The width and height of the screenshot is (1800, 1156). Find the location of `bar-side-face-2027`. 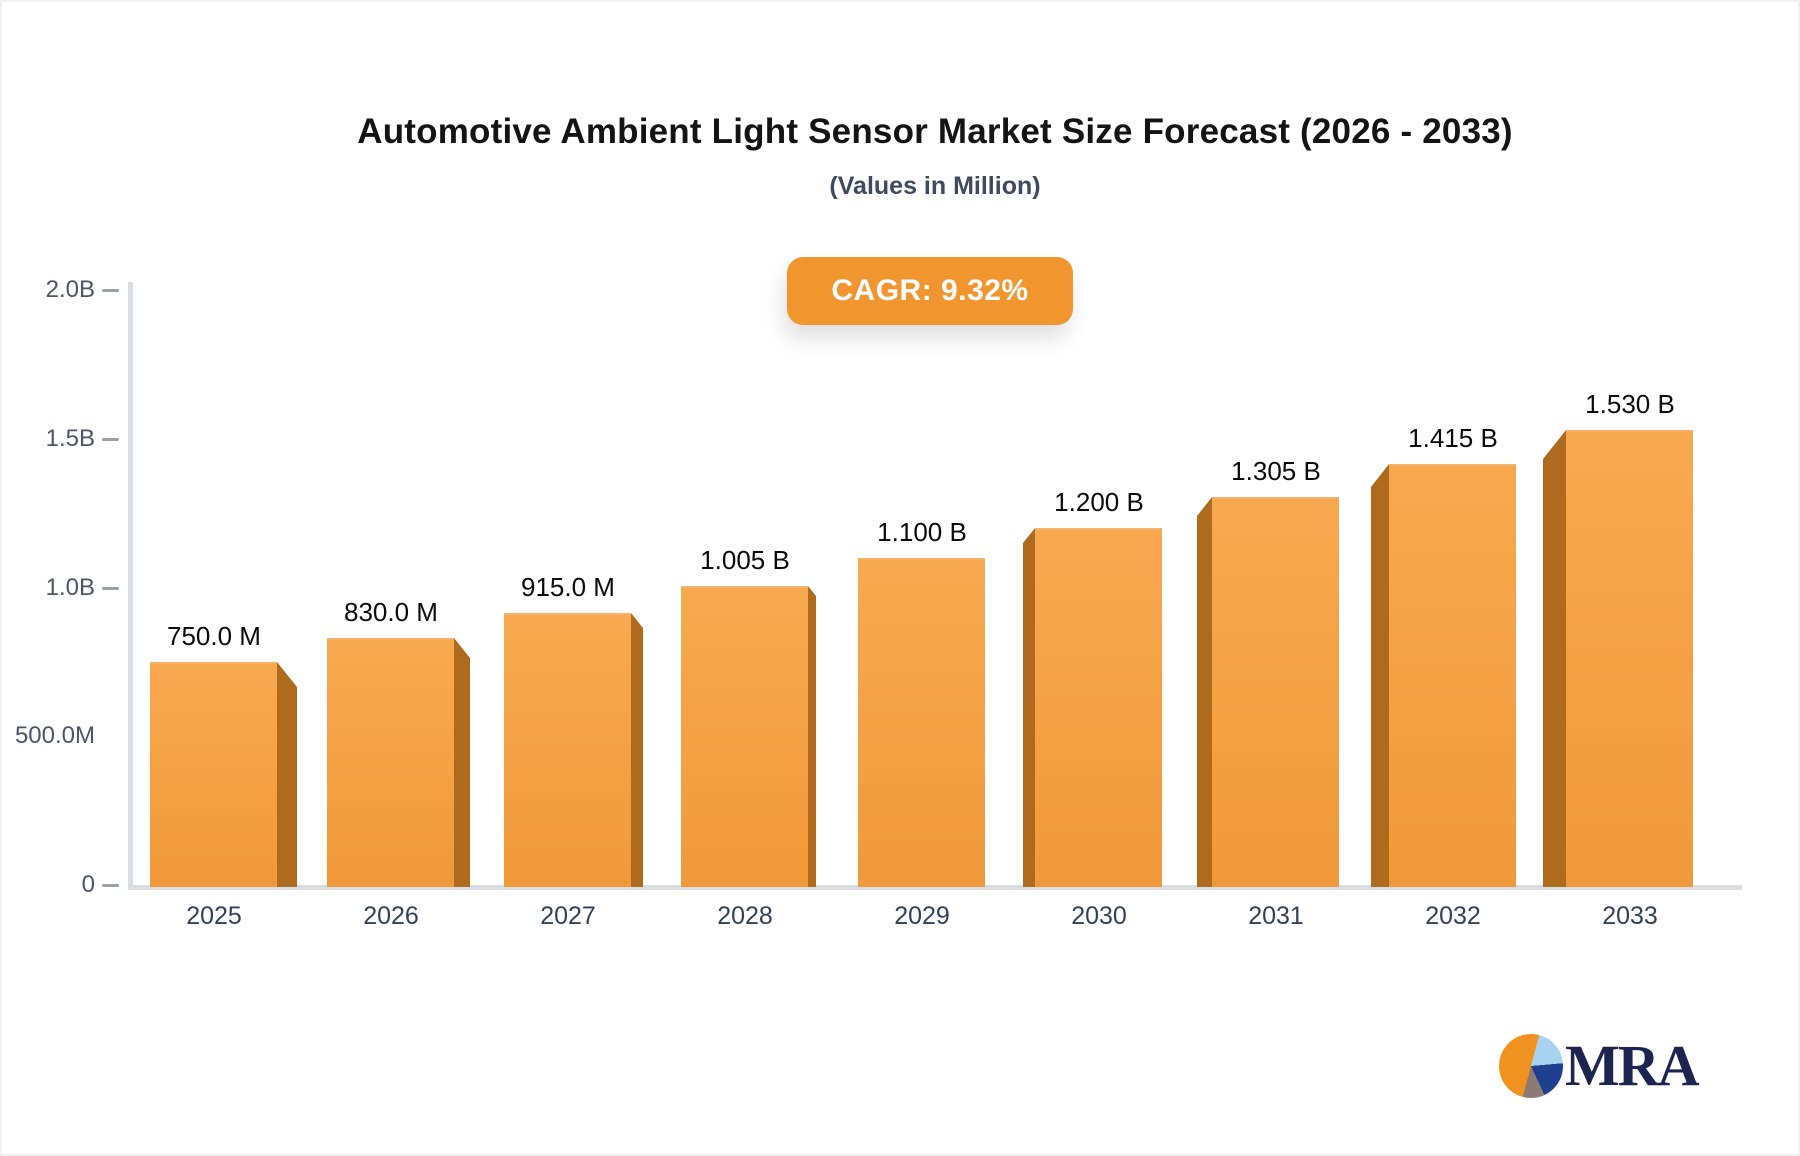

bar-side-face-2027 is located at coordinates (637, 750).